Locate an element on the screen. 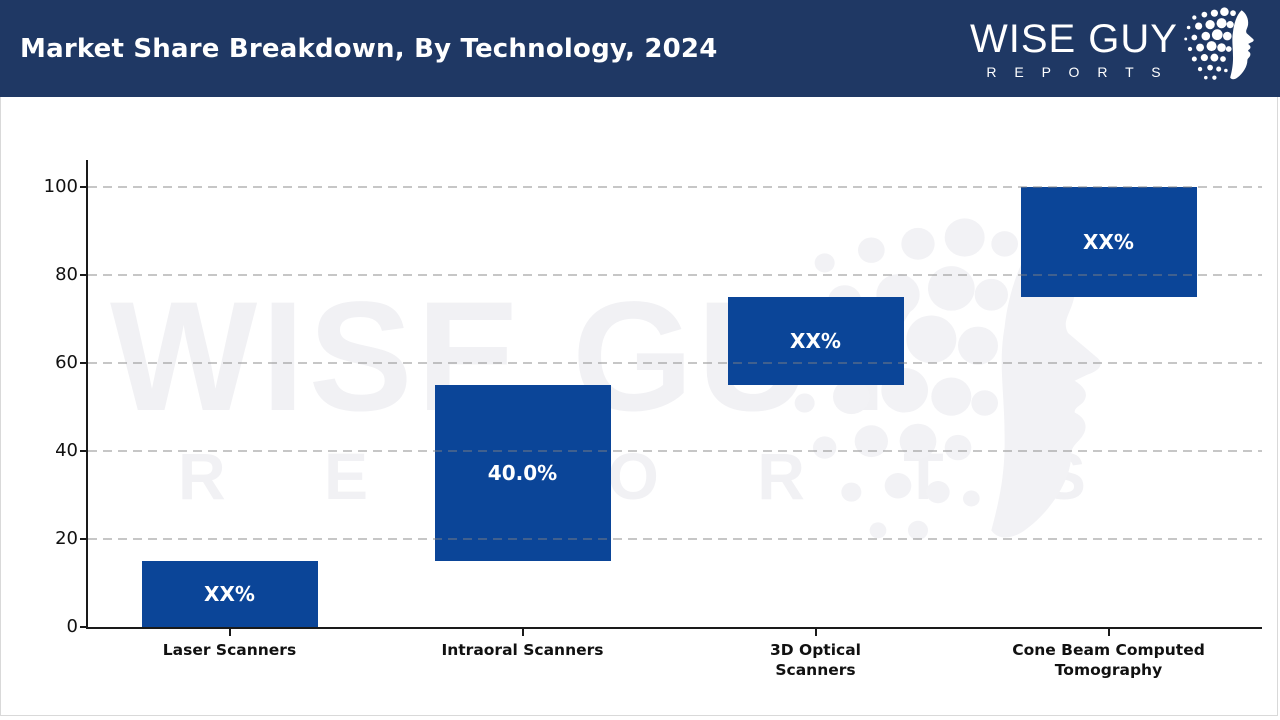  category-label-line: Tomography is located at coordinates (1108, 670).